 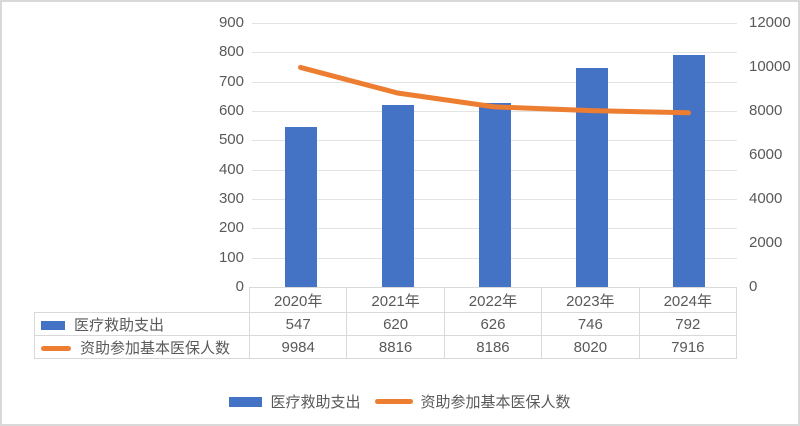 I want to click on table-blank-cell, so click(x=142, y=300).